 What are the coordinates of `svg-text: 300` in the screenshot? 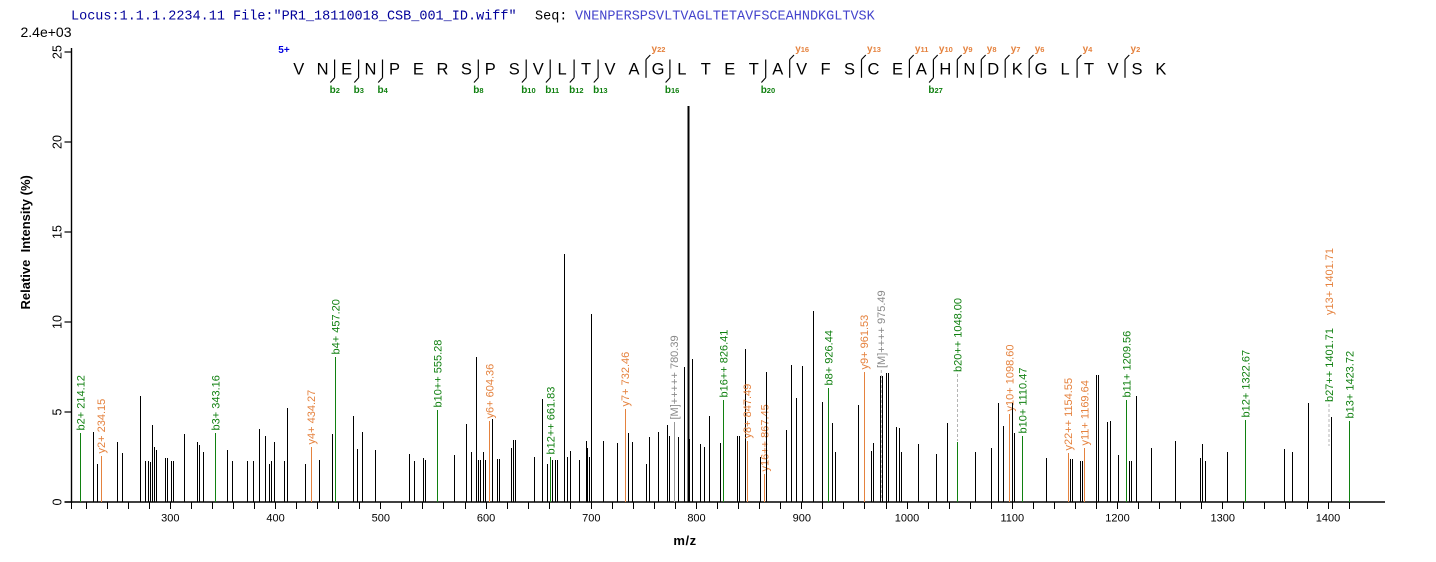 It's located at (170, 519).